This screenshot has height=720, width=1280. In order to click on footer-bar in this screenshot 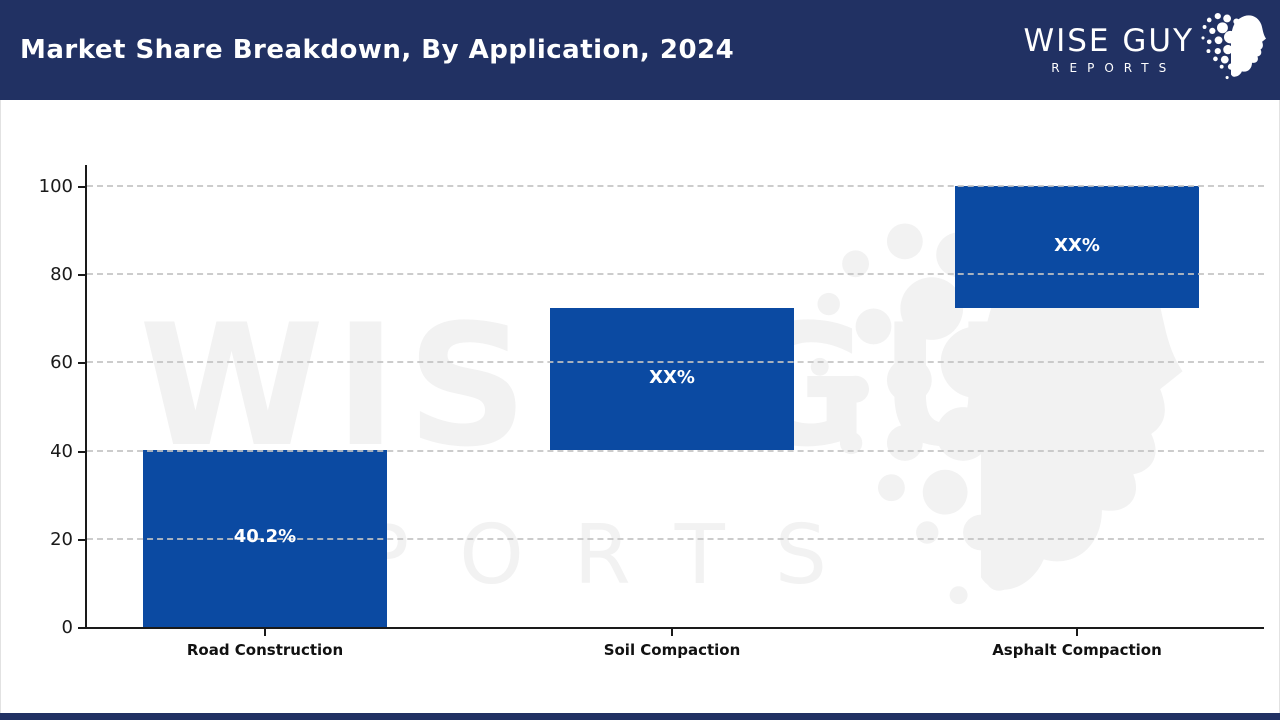, I will do `click(640, 716)`.